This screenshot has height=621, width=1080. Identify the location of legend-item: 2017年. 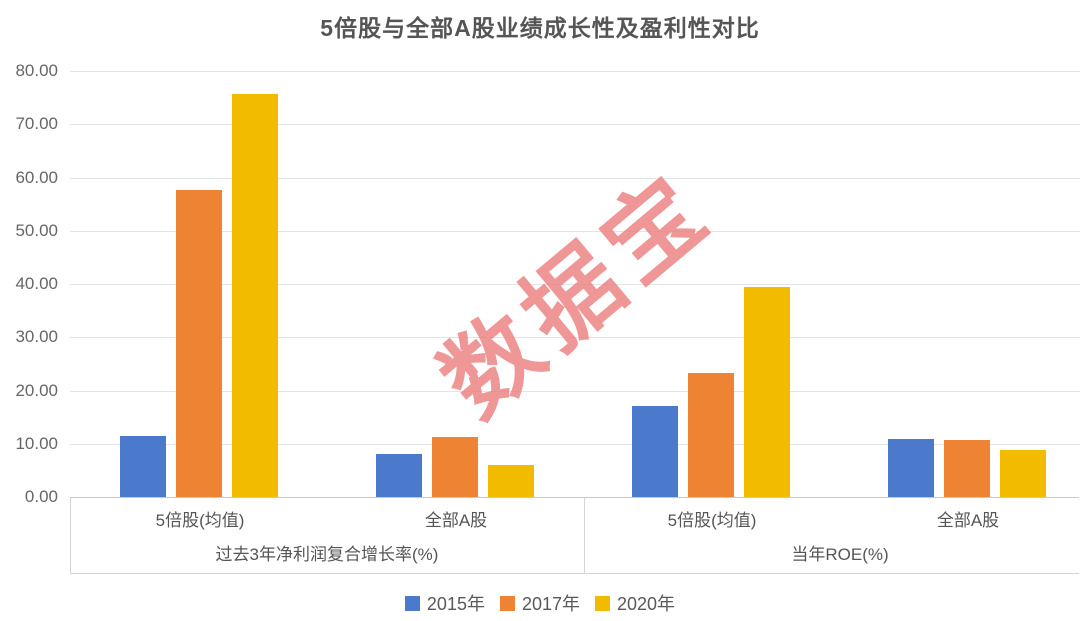
(540, 603).